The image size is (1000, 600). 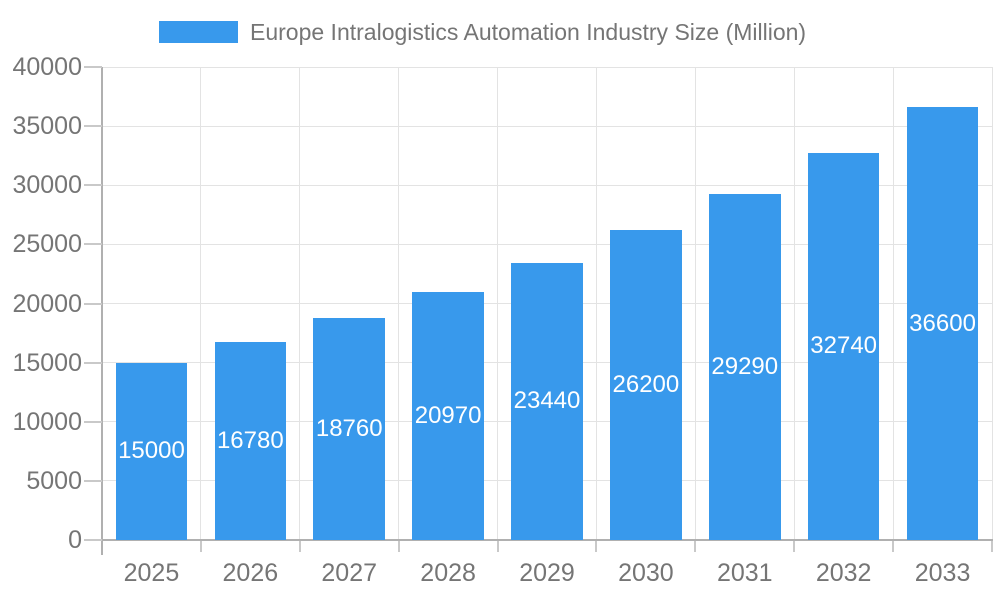 I want to click on y-axis-label: 0, so click(x=75, y=540).